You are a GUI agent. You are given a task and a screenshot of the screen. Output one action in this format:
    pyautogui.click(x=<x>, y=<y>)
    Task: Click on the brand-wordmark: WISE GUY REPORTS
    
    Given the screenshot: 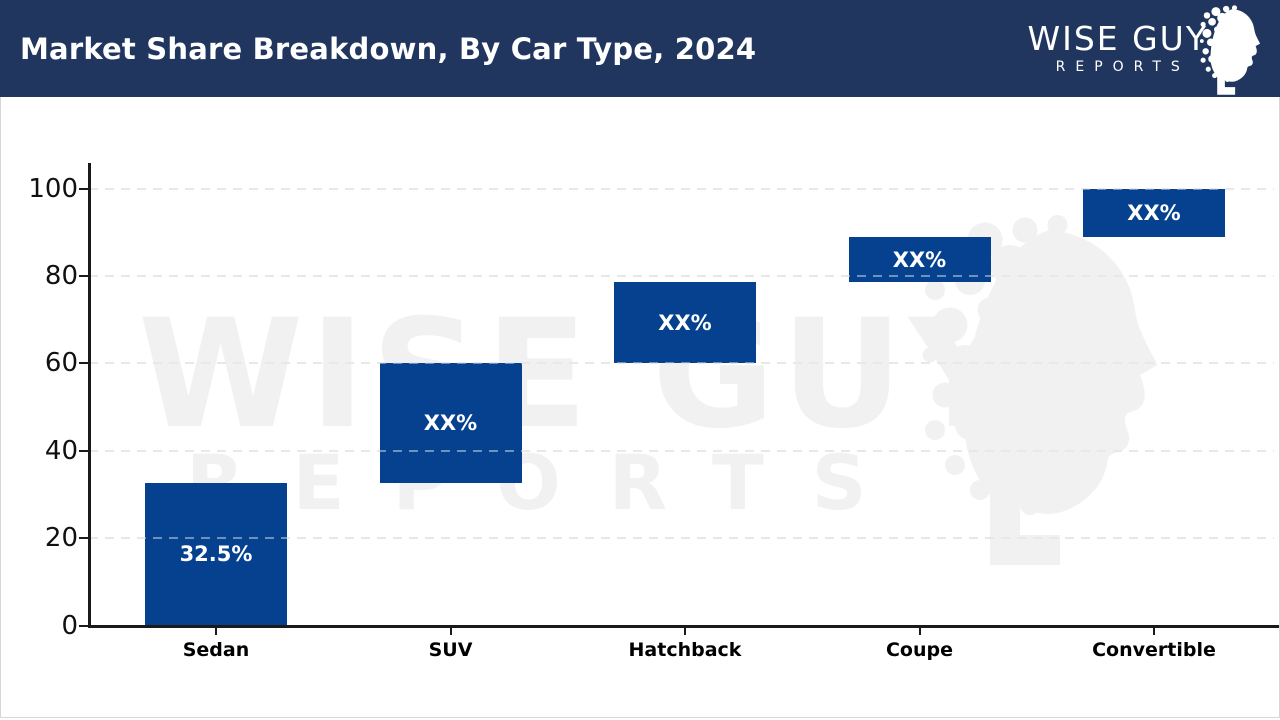 What is the action you would take?
    pyautogui.click(x=1117, y=48)
    